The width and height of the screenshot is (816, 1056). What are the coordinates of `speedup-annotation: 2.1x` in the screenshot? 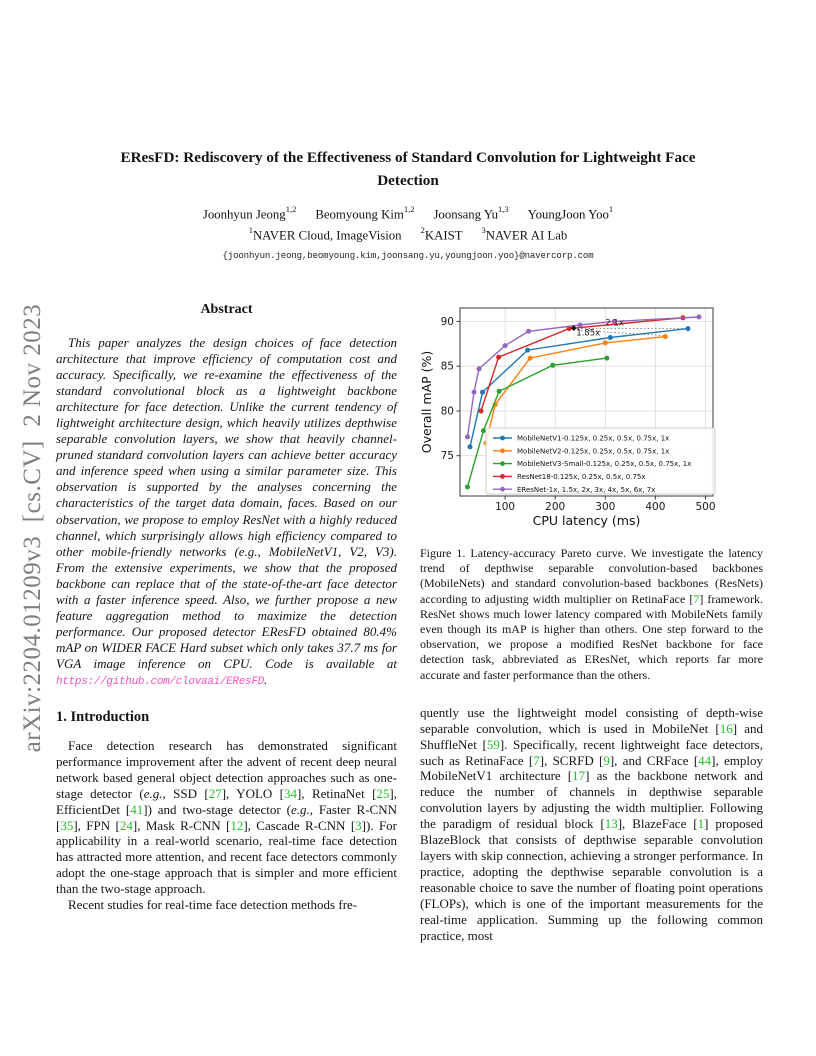 It's located at (614, 324).